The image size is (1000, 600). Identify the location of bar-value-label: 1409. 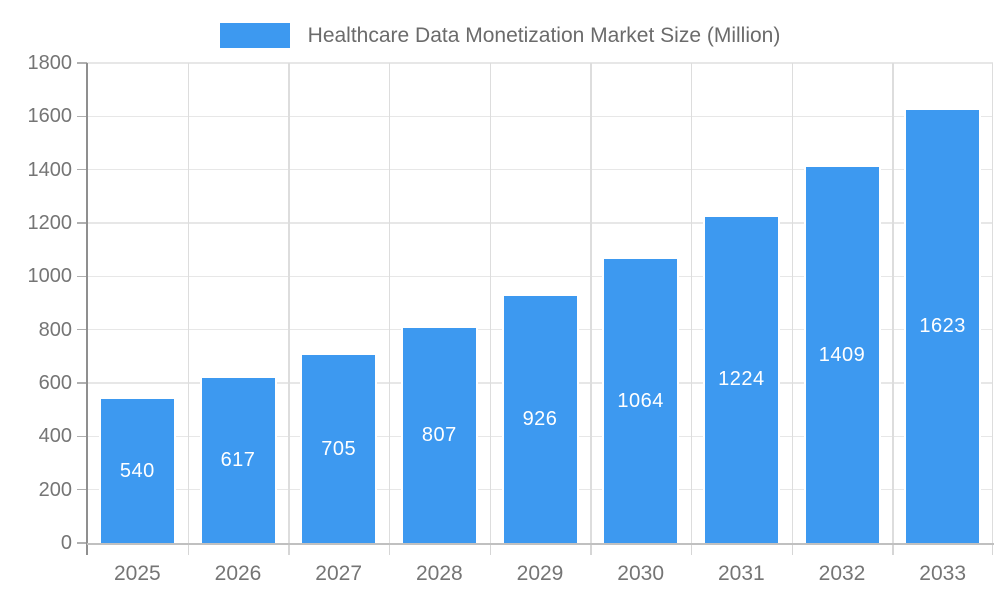
(842, 354).